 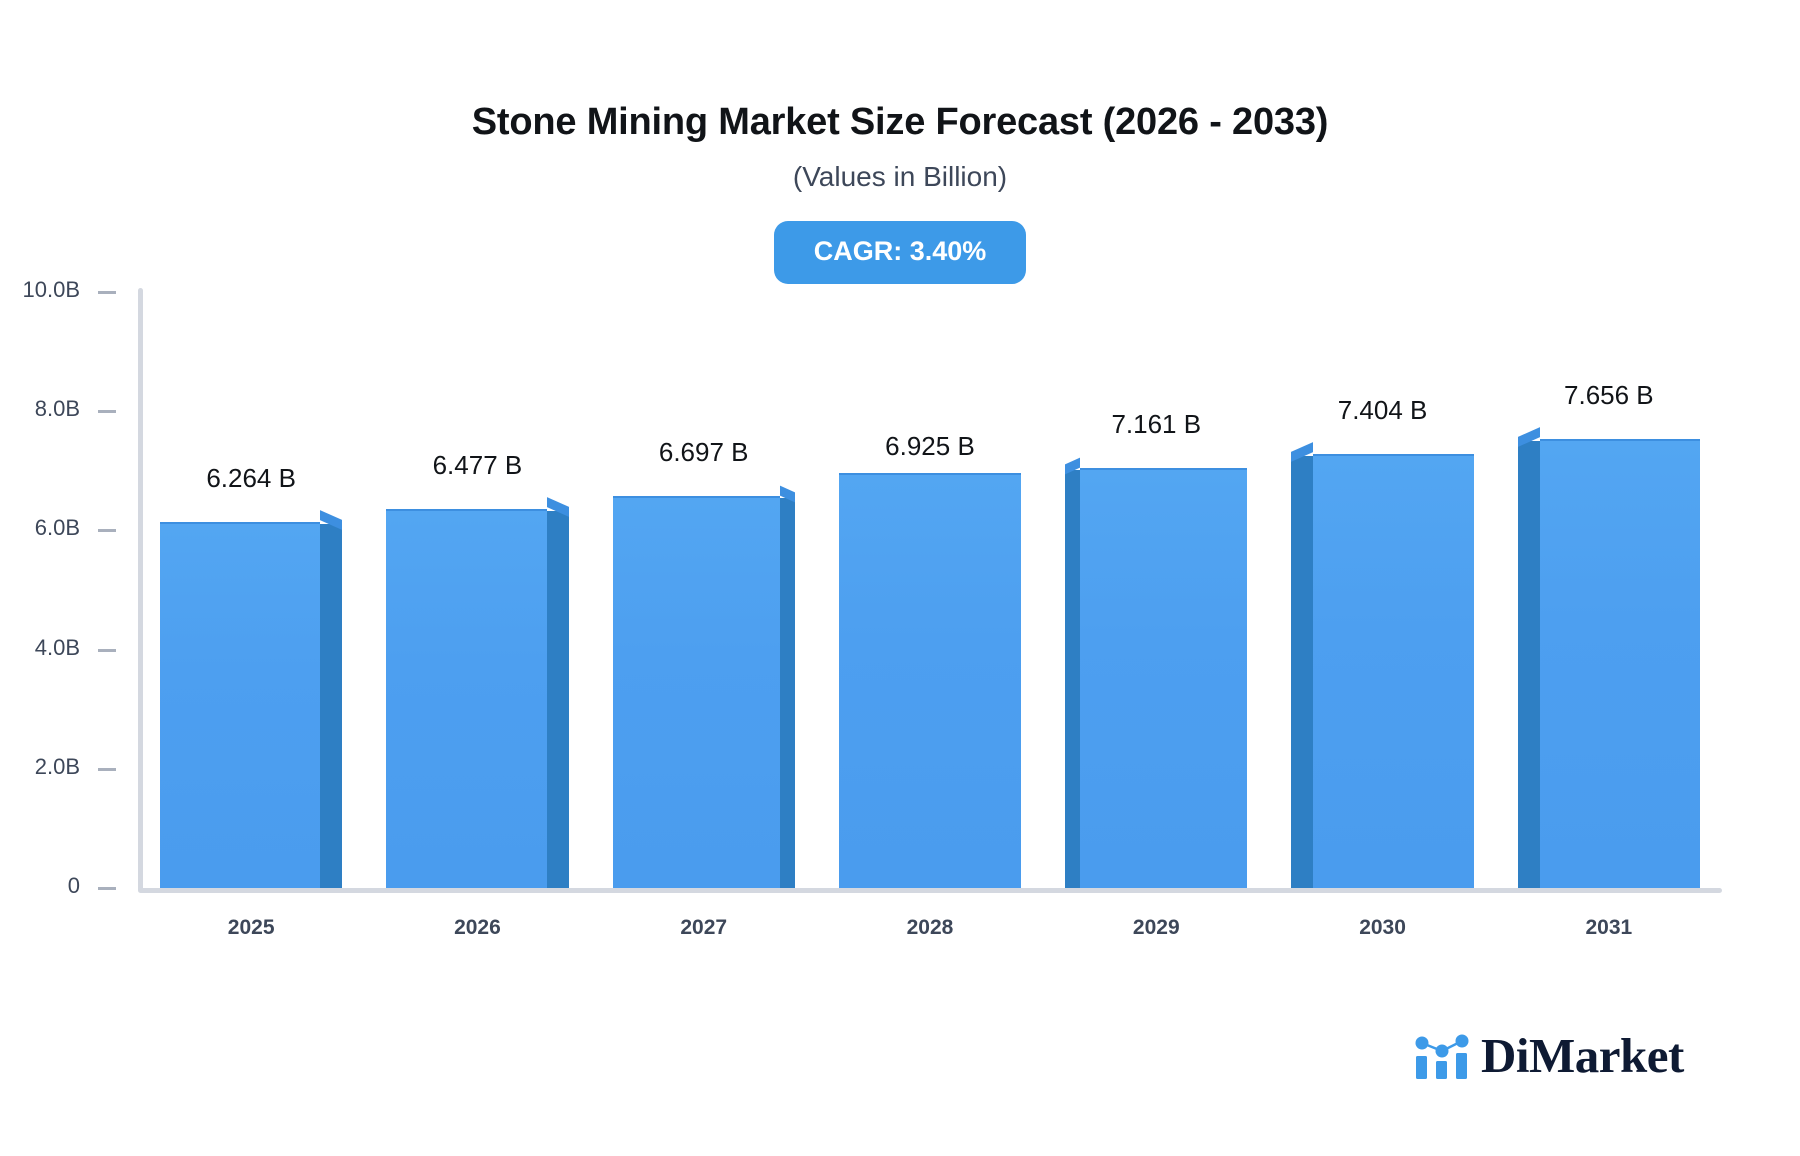 I want to click on bar-2029, so click(x=1156, y=672).